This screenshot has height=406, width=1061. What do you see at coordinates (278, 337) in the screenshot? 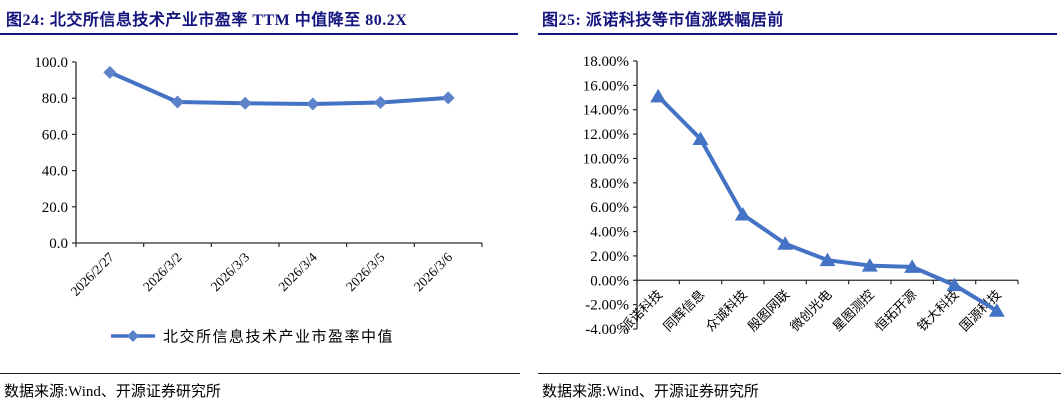
I see `svg-text: 北交所信息技术产业市盈率中值` at bounding box center [278, 337].